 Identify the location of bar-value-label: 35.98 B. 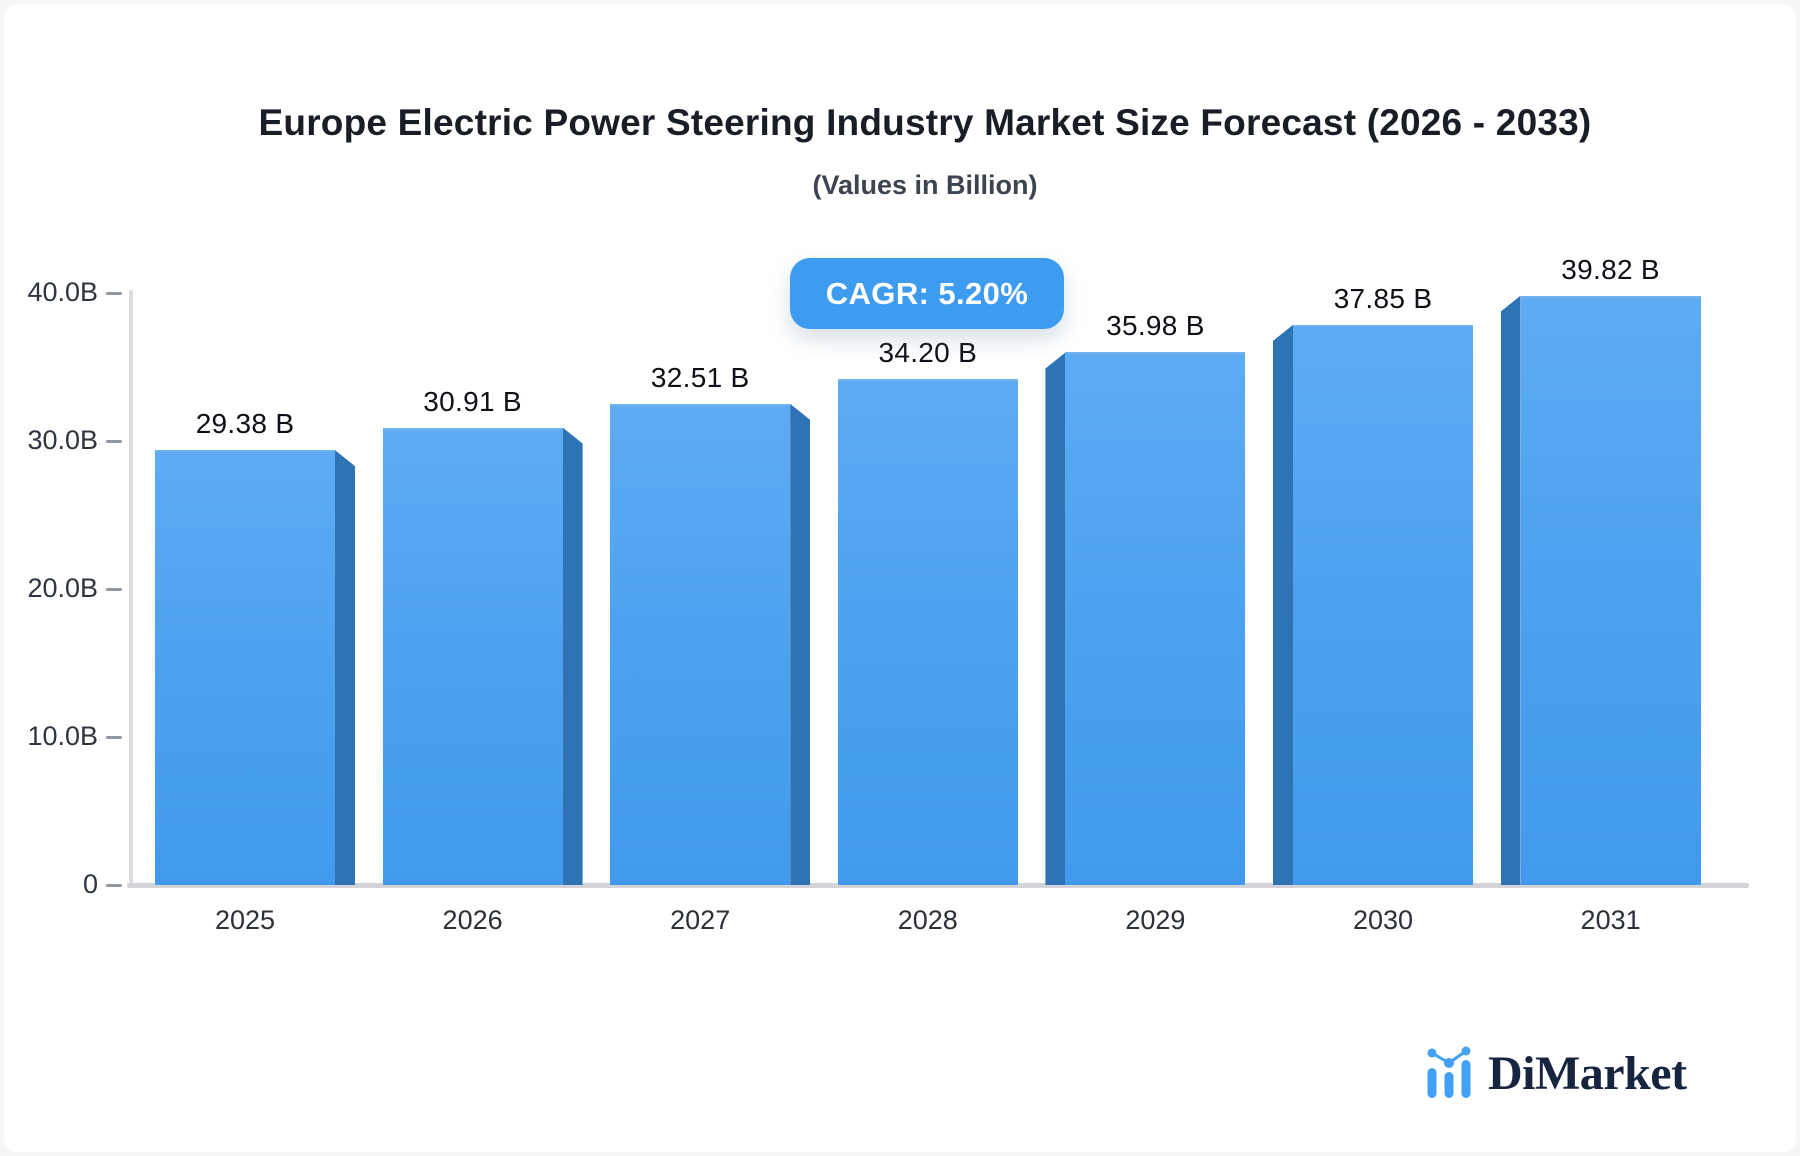
(1155, 326).